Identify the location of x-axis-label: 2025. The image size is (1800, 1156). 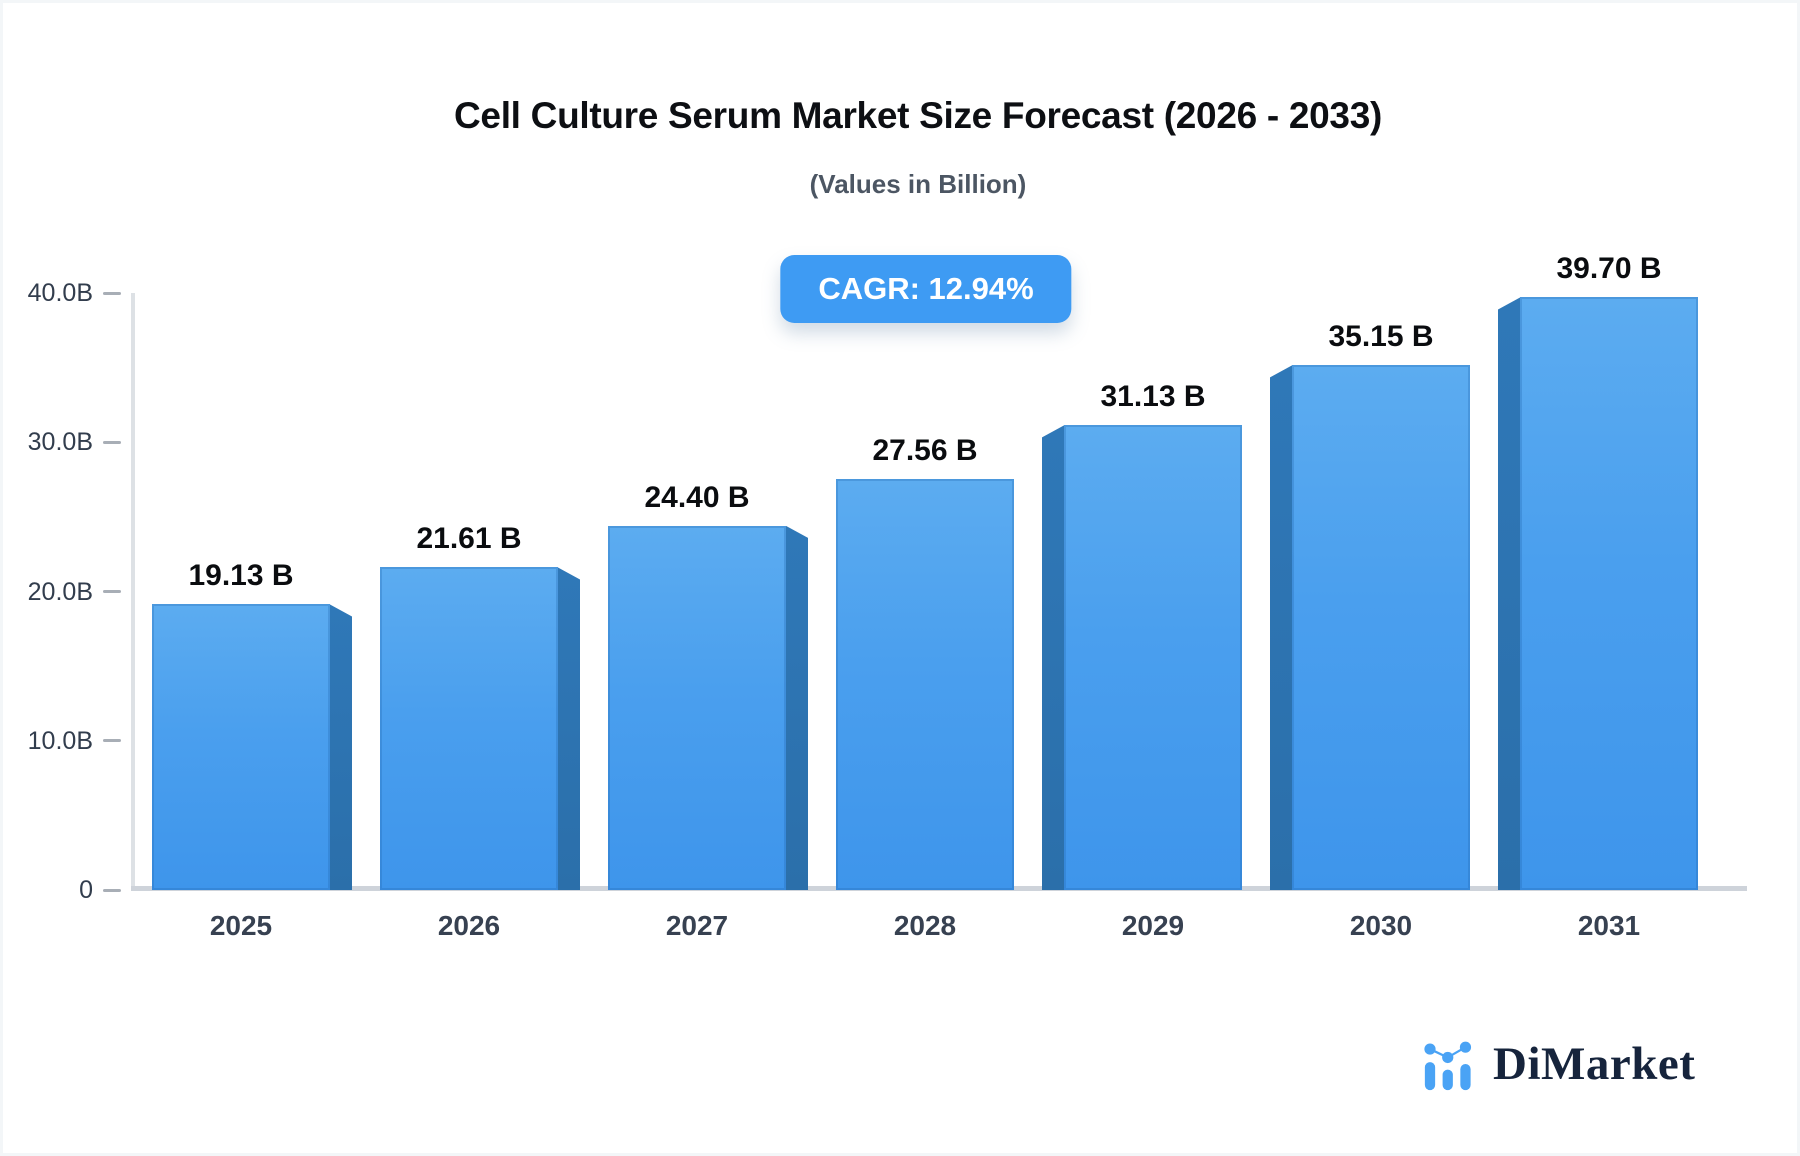
(241, 925).